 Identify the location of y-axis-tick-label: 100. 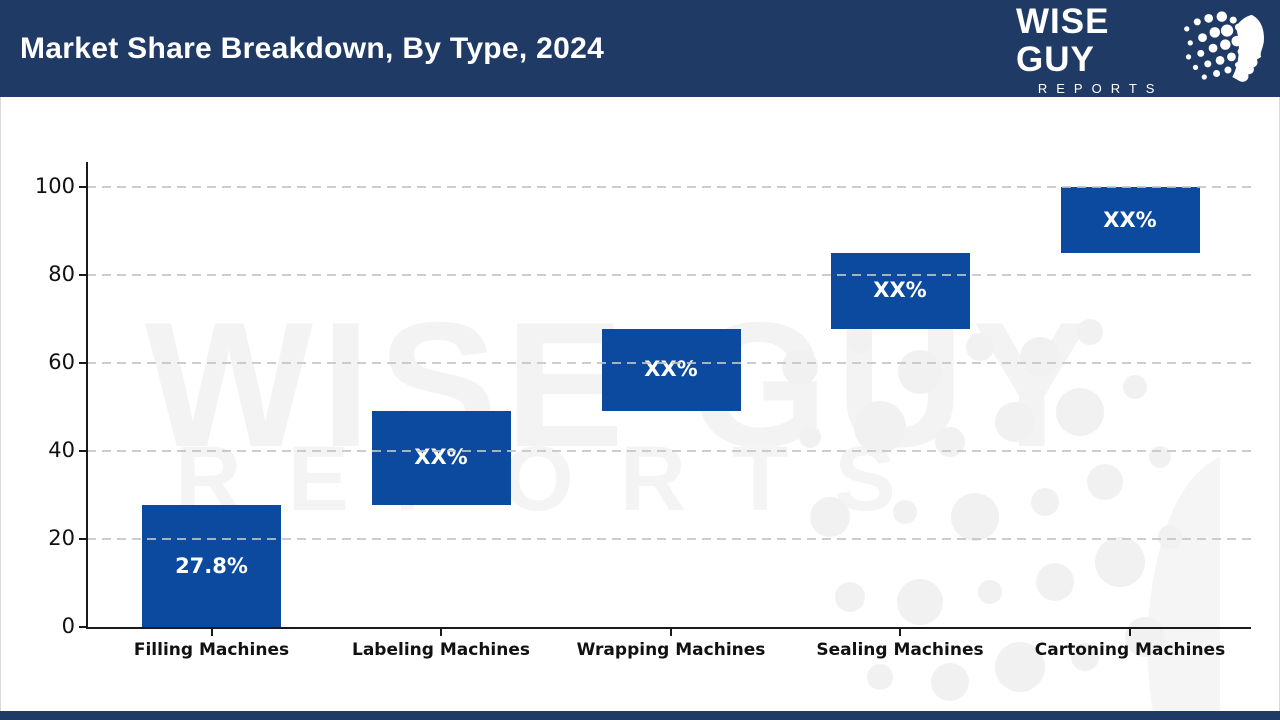
(54, 186).